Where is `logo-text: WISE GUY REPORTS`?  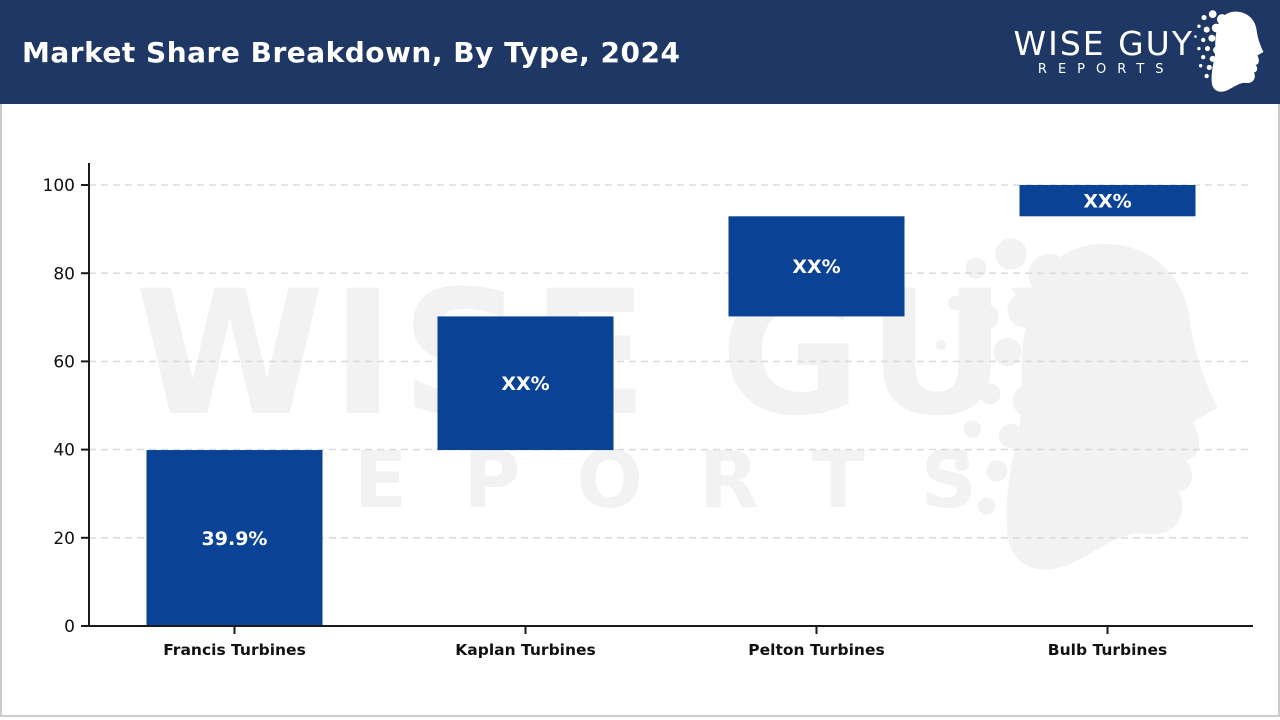 logo-text: WISE GUY REPORTS is located at coordinates (1103, 50).